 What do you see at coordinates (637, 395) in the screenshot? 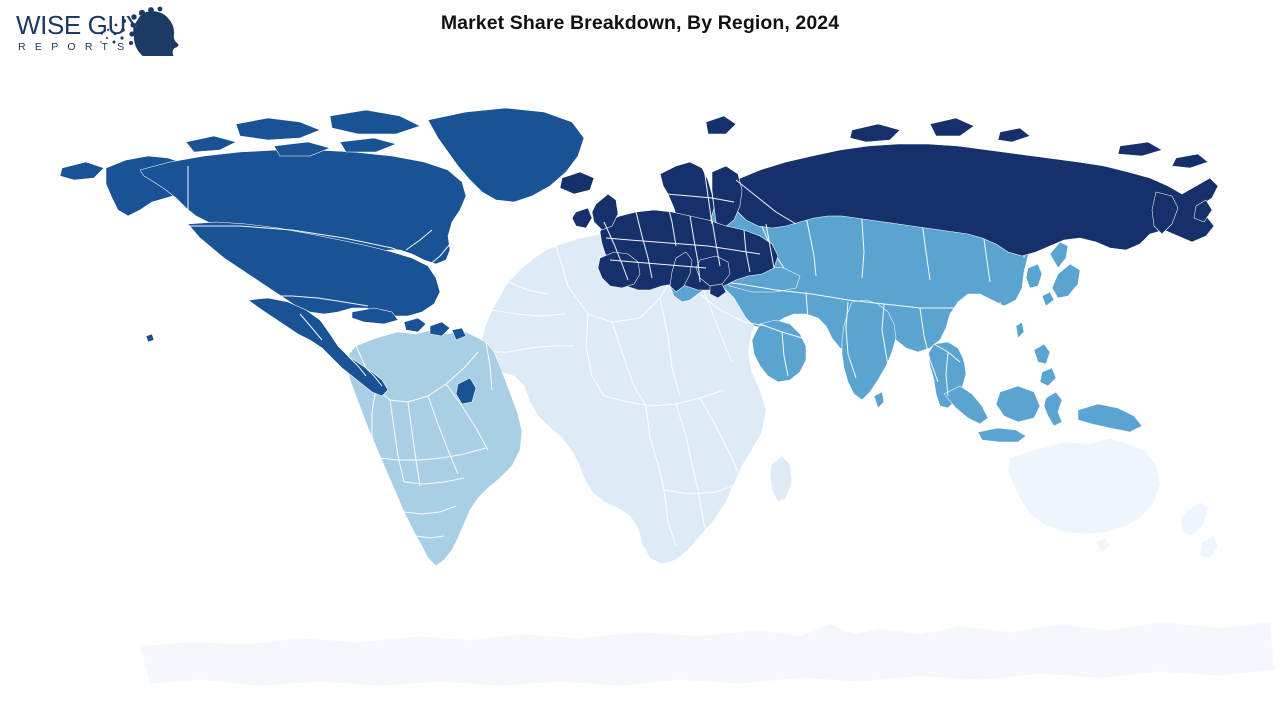
I see `region-africa` at bounding box center [637, 395].